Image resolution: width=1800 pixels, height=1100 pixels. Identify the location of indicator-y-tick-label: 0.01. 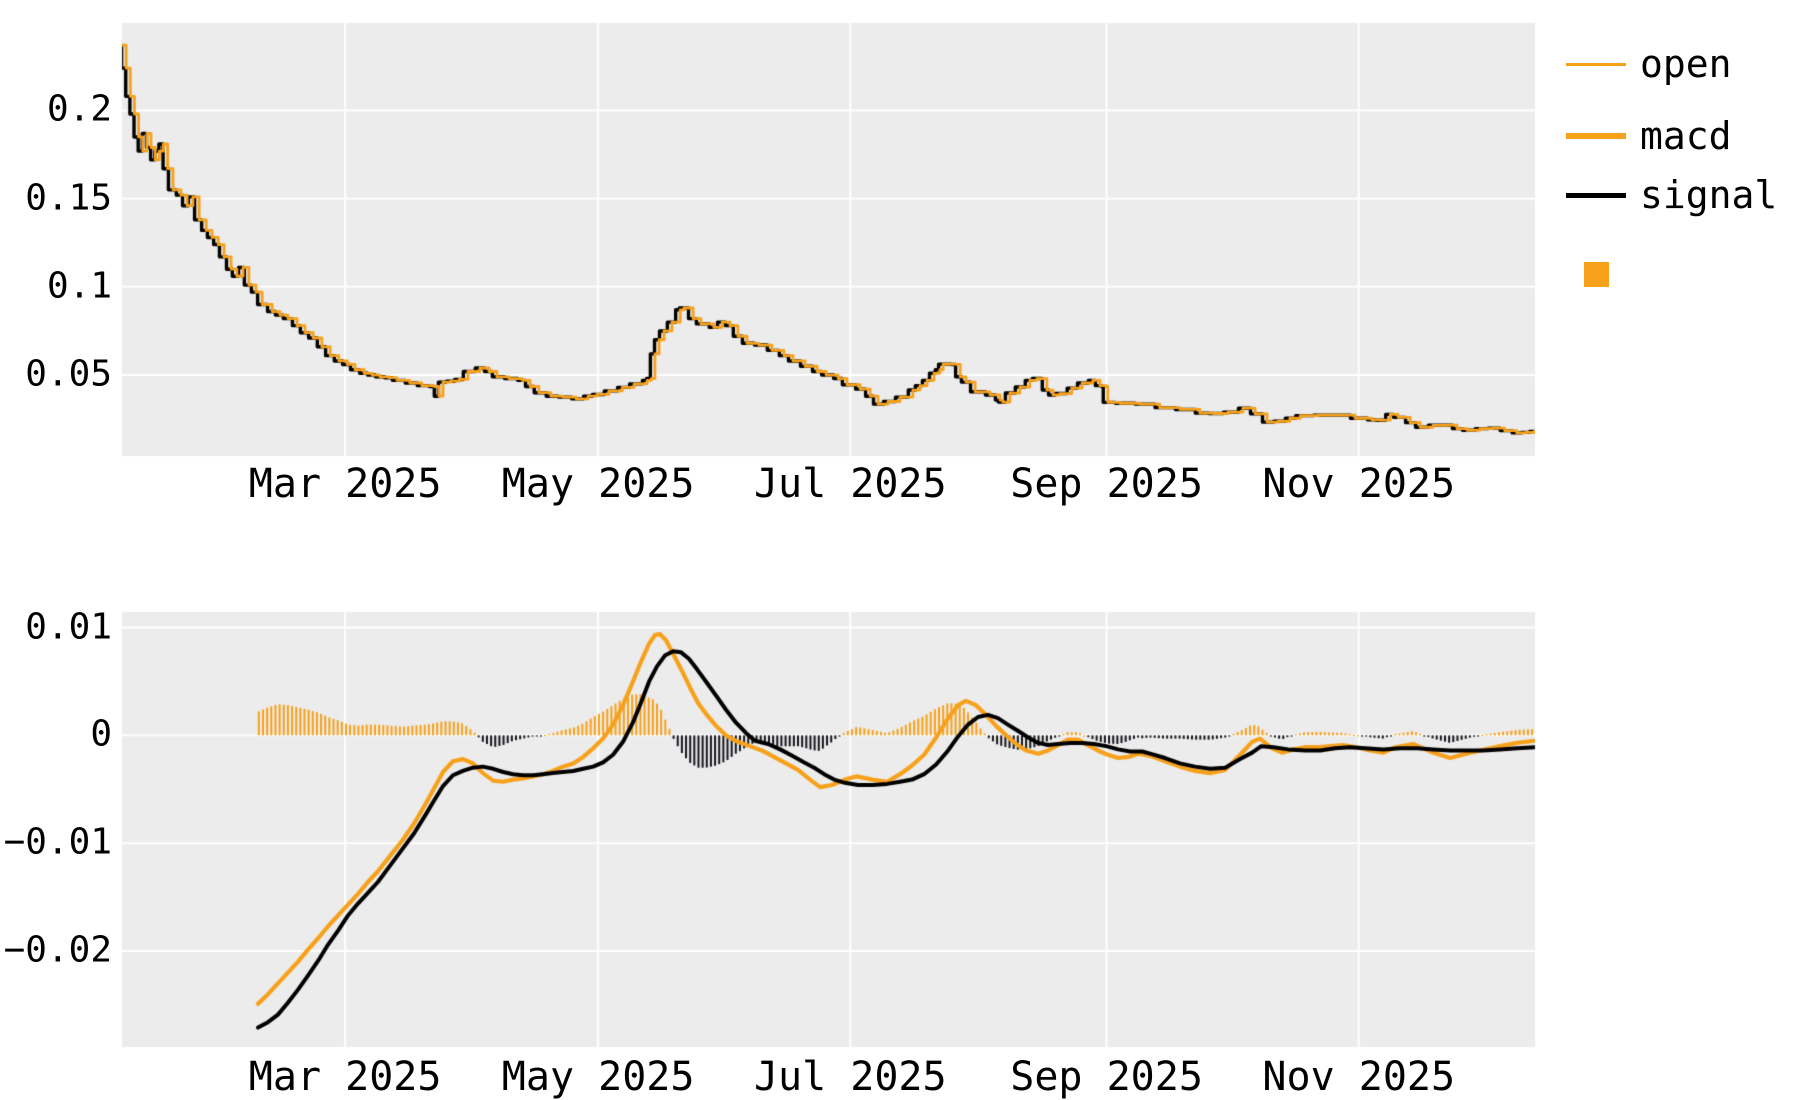
(68, 627).